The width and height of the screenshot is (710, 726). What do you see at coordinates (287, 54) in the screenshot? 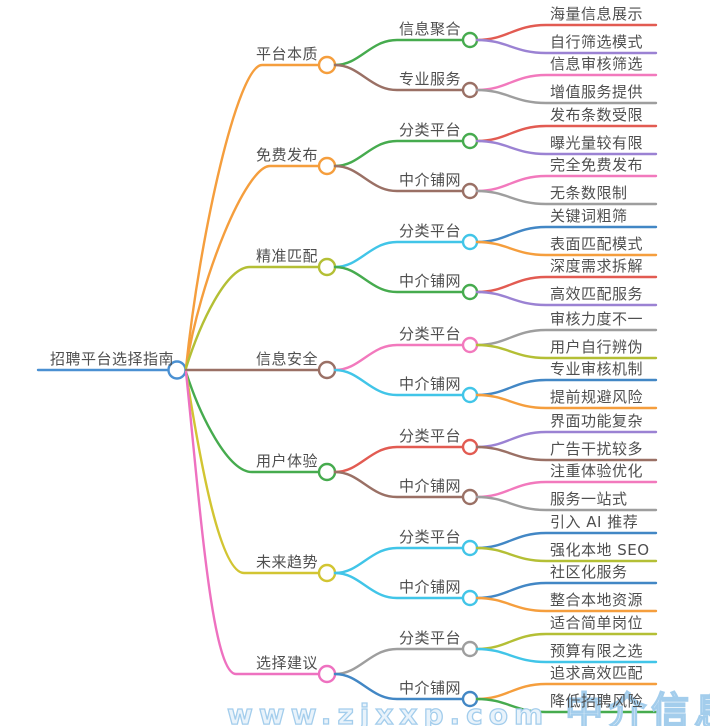
I see `branch-node-0: 平台本质` at bounding box center [287, 54].